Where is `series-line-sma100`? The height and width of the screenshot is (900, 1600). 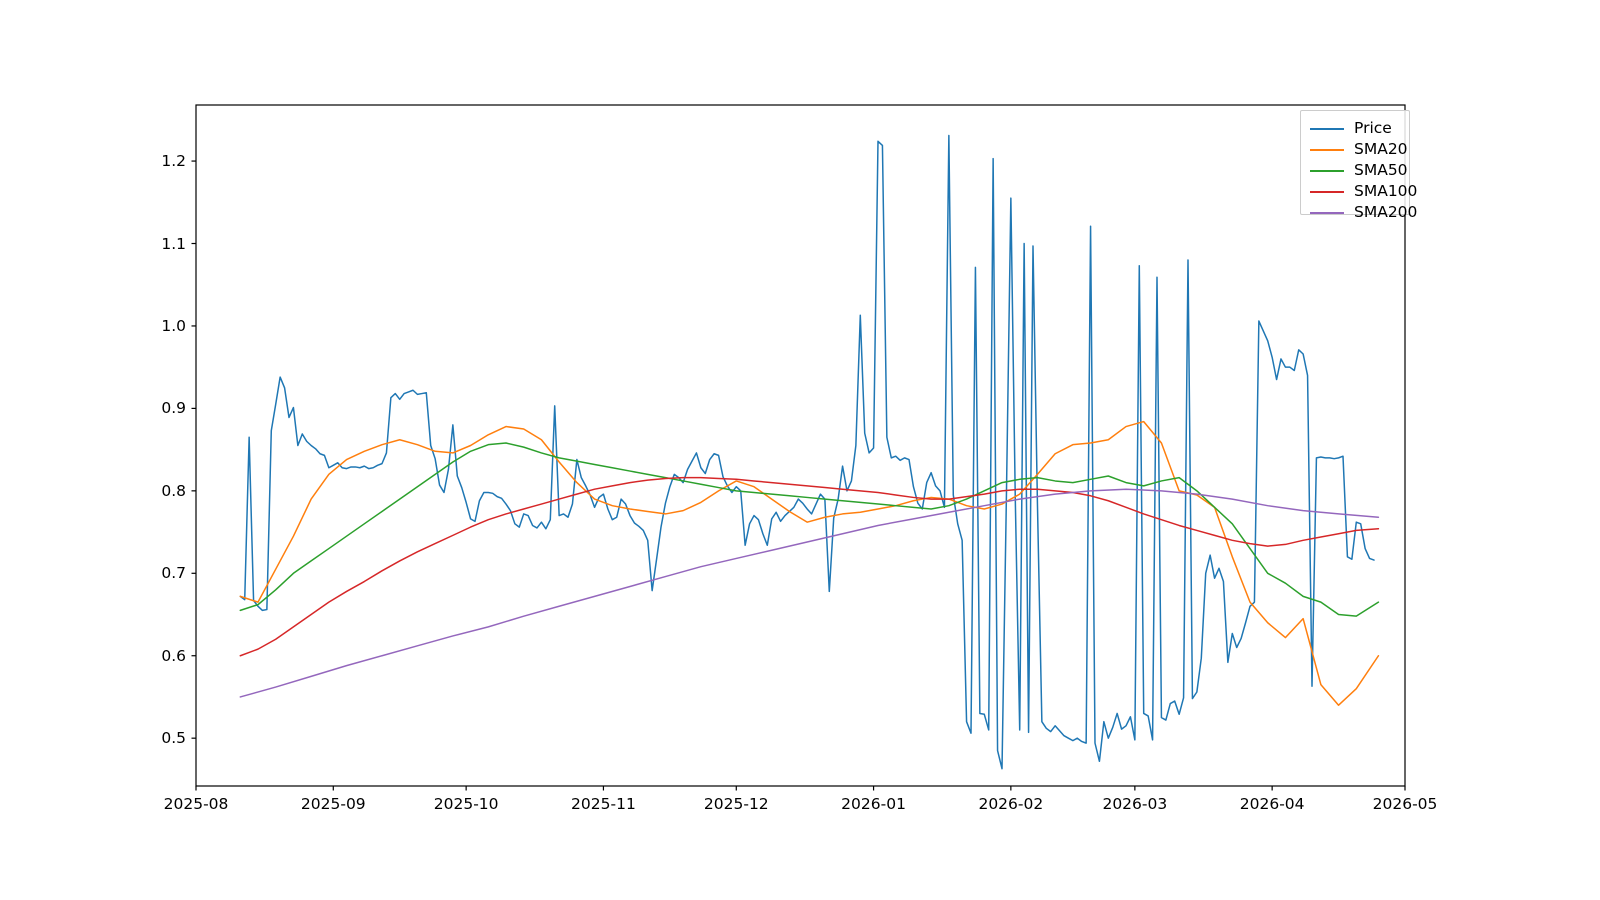
series-line-sma100 is located at coordinates (809, 566).